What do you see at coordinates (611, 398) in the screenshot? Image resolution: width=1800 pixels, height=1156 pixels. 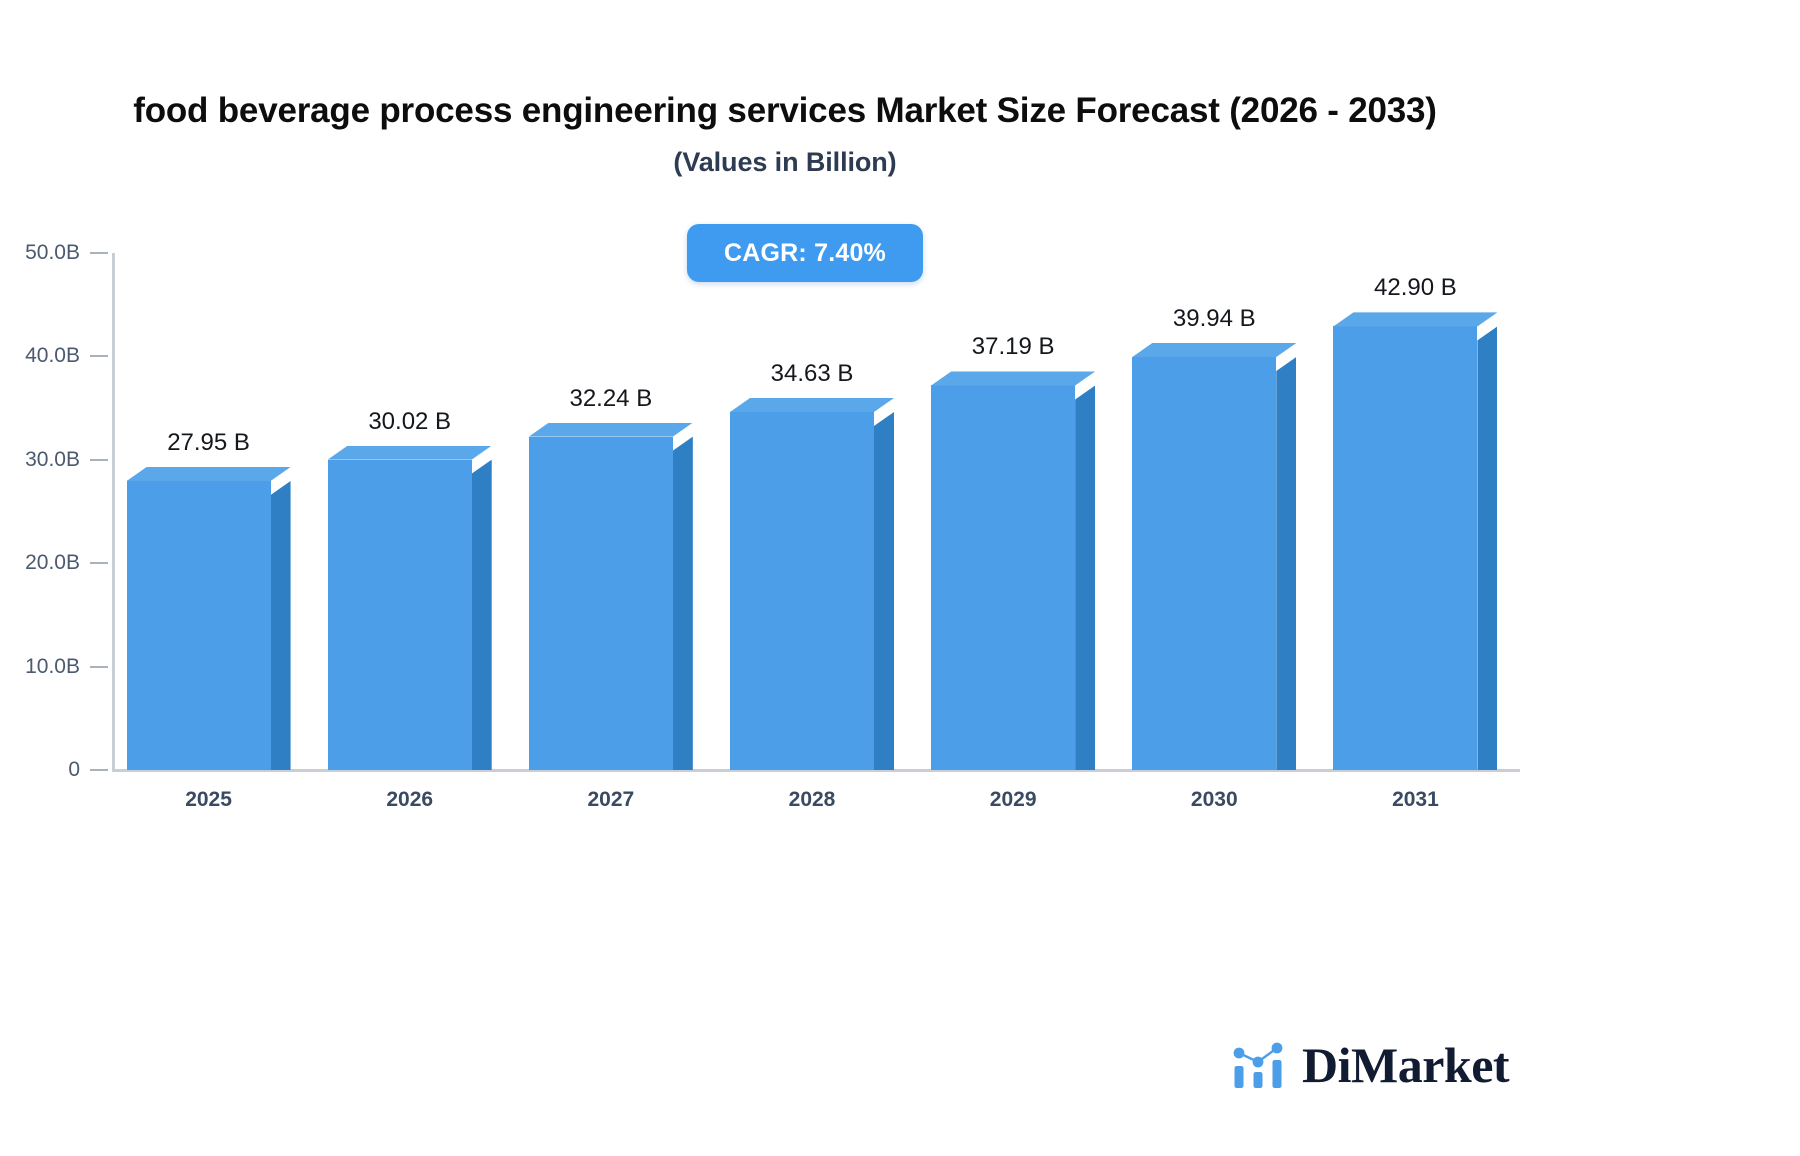 I see `bar-value-label: 32.24 B` at bounding box center [611, 398].